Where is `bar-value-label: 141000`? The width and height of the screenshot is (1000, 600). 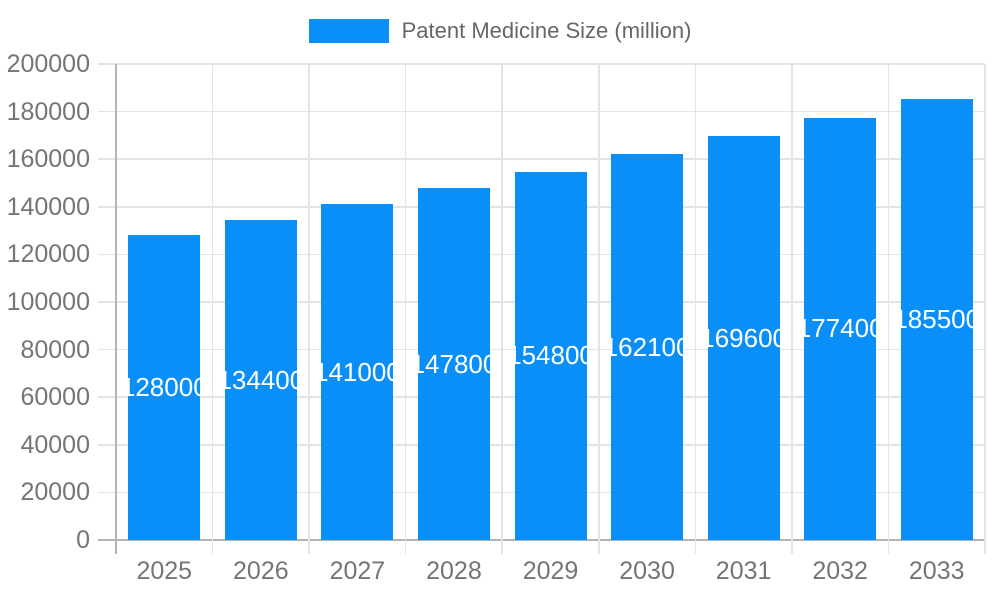 bar-value-label: 141000 is located at coordinates (357, 371).